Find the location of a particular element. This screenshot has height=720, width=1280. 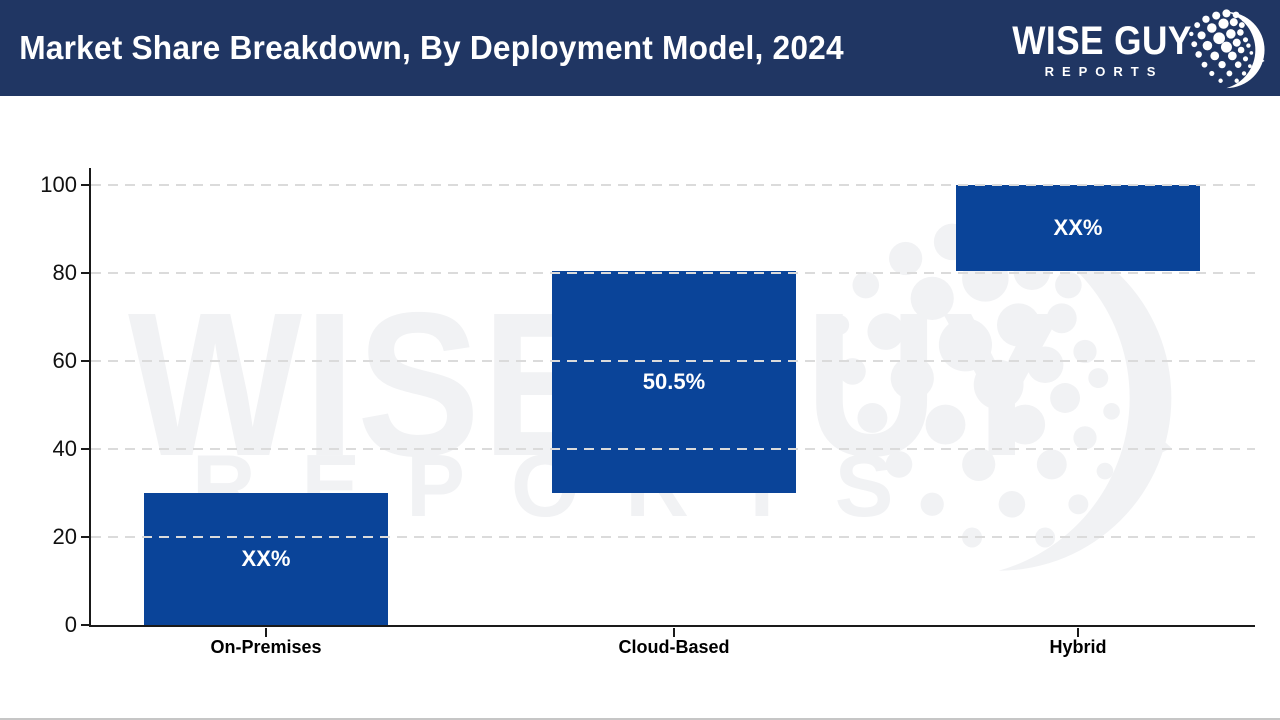

y-tick-label-80: 80 is located at coordinates (64, 272).